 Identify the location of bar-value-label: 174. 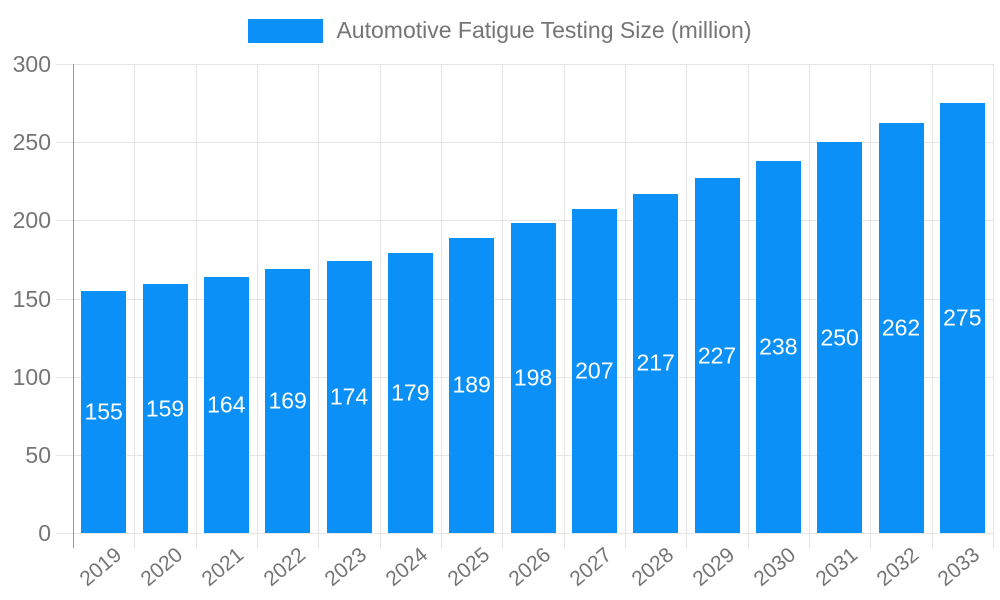
(349, 396).